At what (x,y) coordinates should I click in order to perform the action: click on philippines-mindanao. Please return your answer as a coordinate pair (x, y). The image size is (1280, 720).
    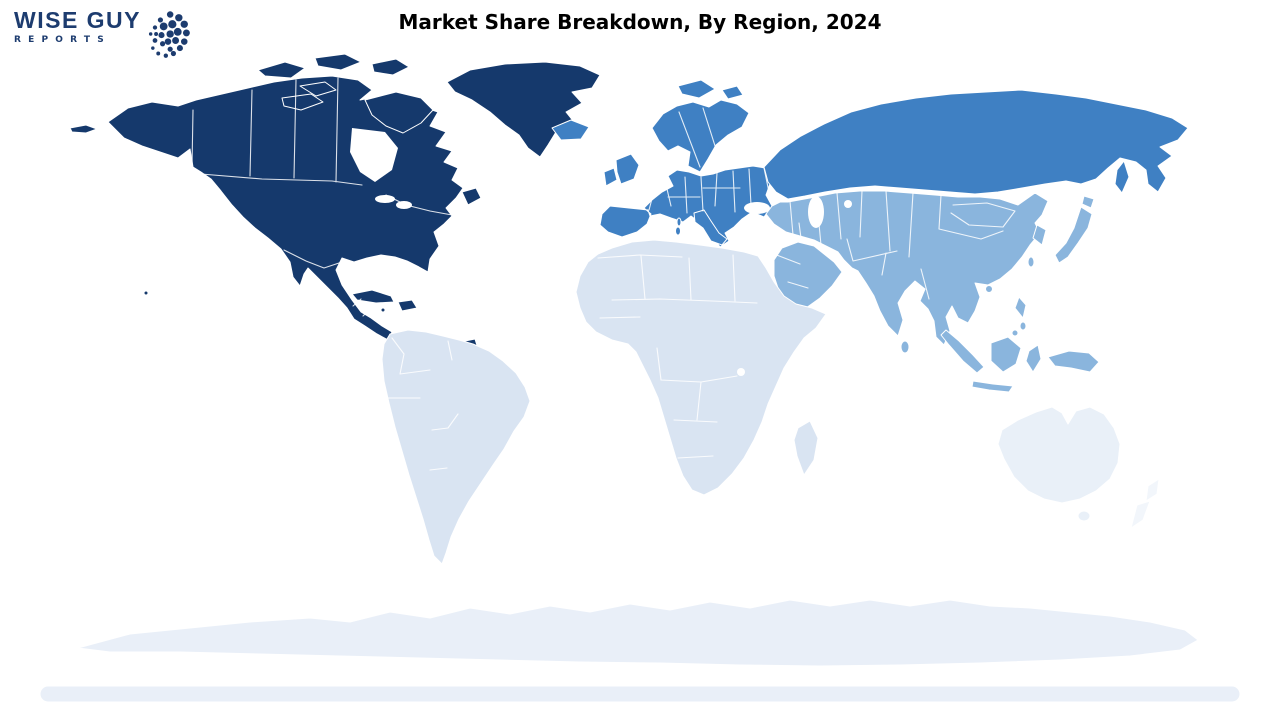
    Looking at the image, I should click on (1015, 333).